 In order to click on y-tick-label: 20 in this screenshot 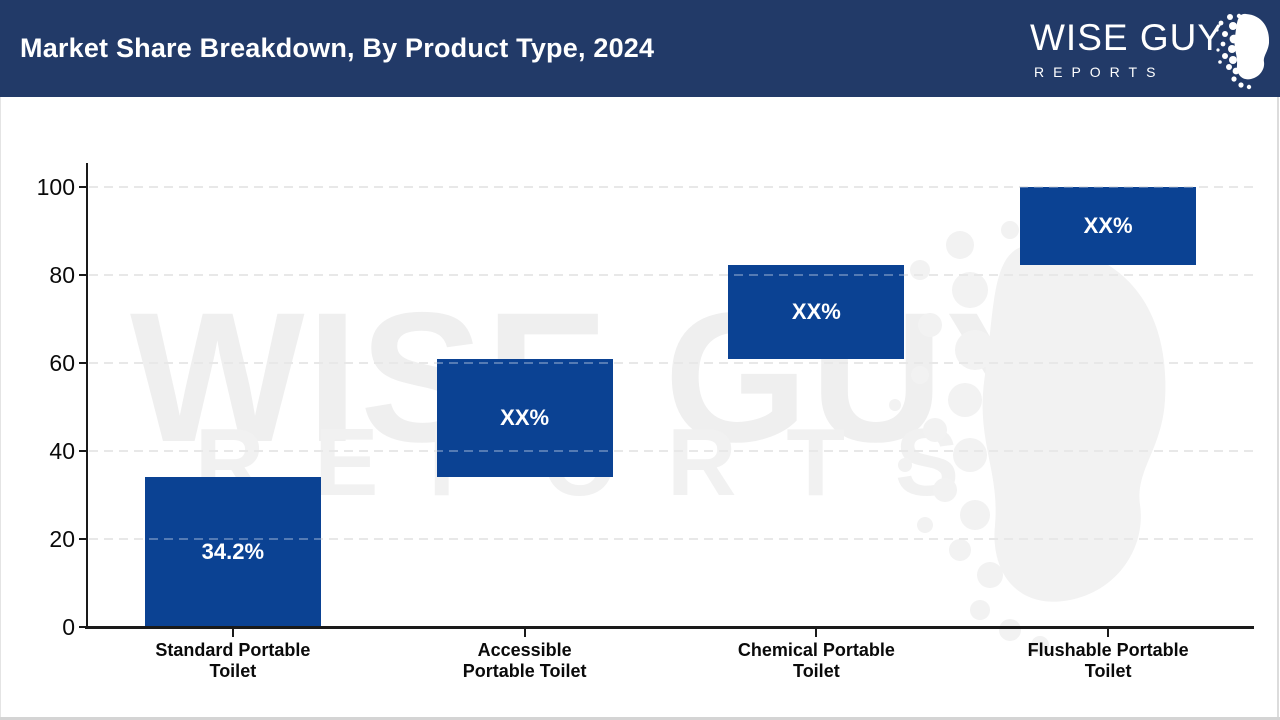, I will do `click(62, 539)`.